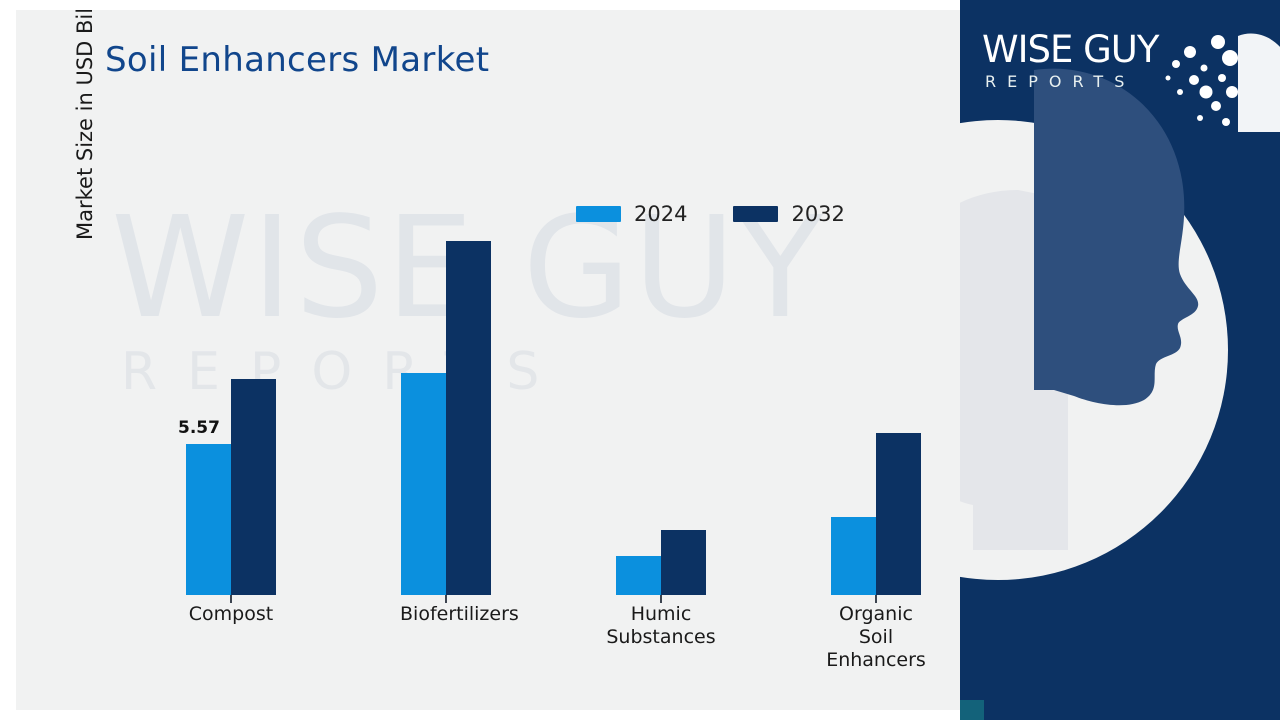 The width and height of the screenshot is (1280, 720). Describe the element at coordinates (661, 214) in the screenshot. I see `legend-label-2024: 2024` at that location.